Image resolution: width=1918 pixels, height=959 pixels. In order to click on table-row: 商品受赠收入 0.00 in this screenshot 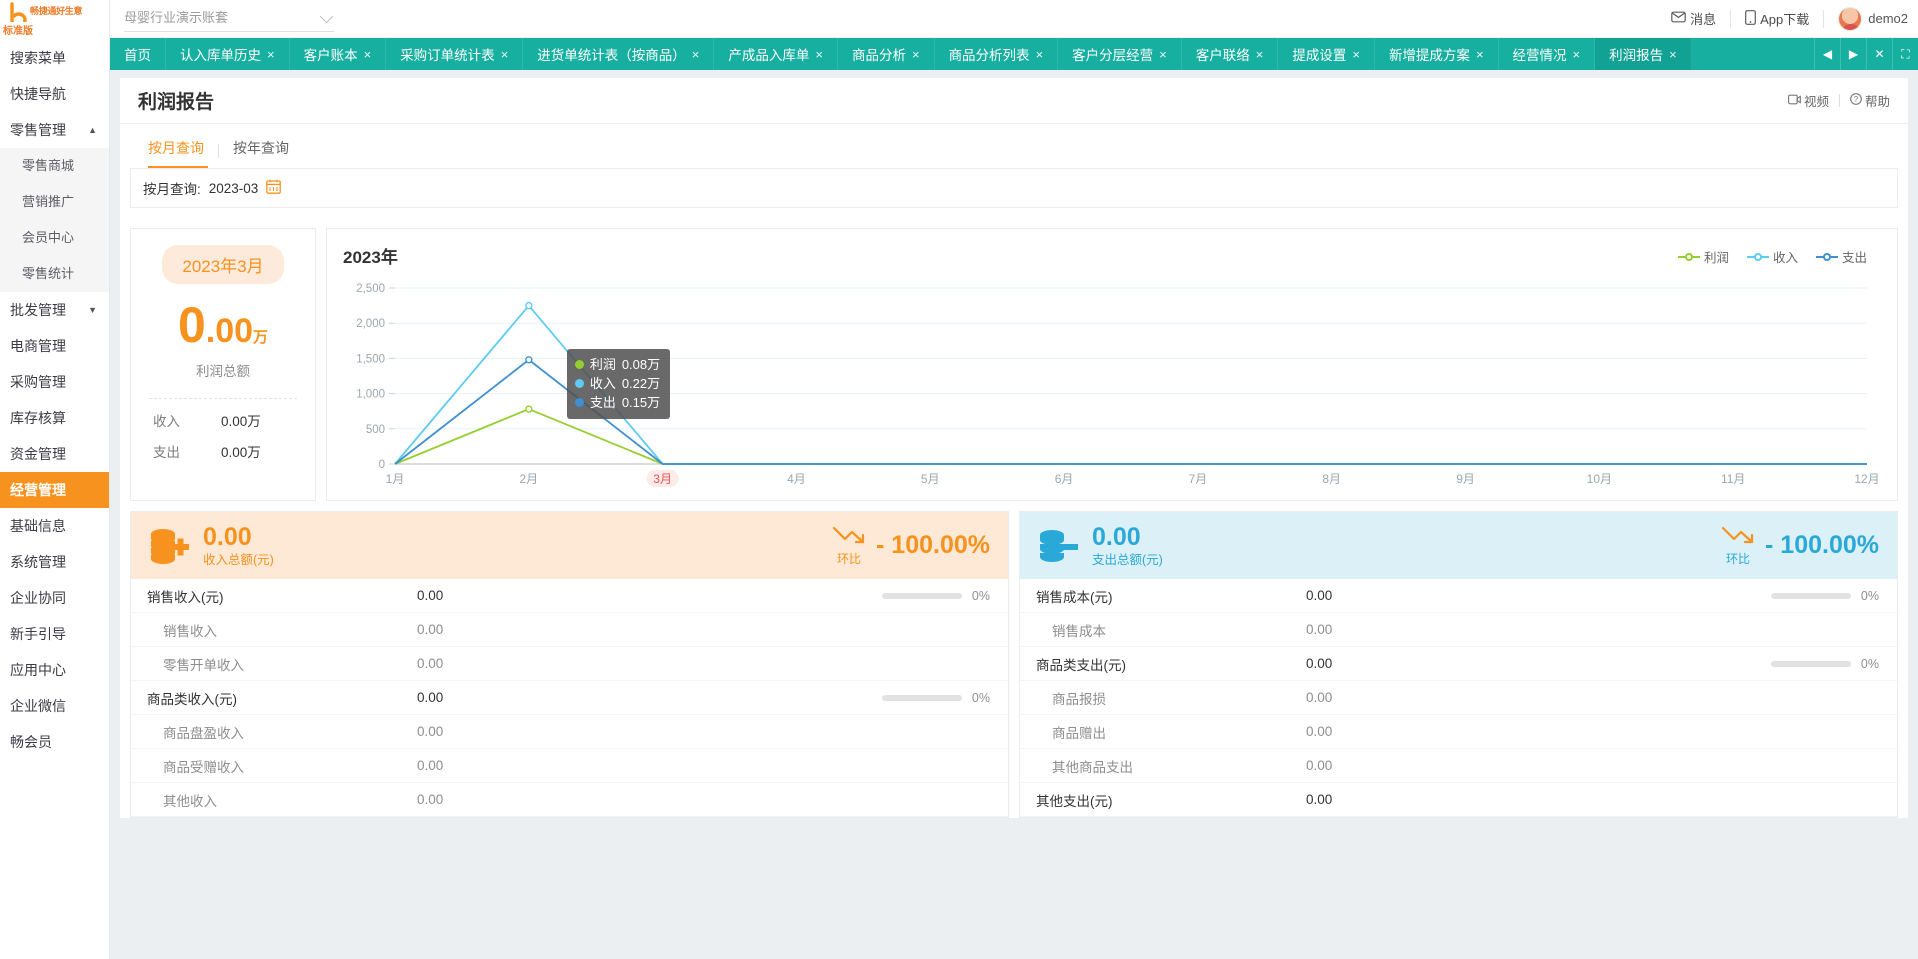, I will do `click(569, 766)`.